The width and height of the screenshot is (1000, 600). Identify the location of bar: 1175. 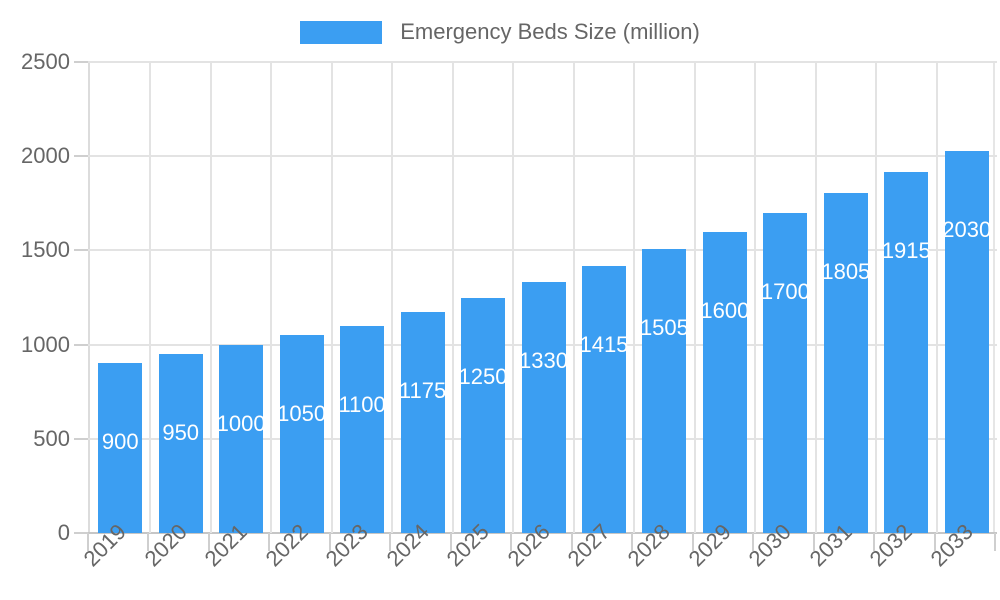
(422, 297).